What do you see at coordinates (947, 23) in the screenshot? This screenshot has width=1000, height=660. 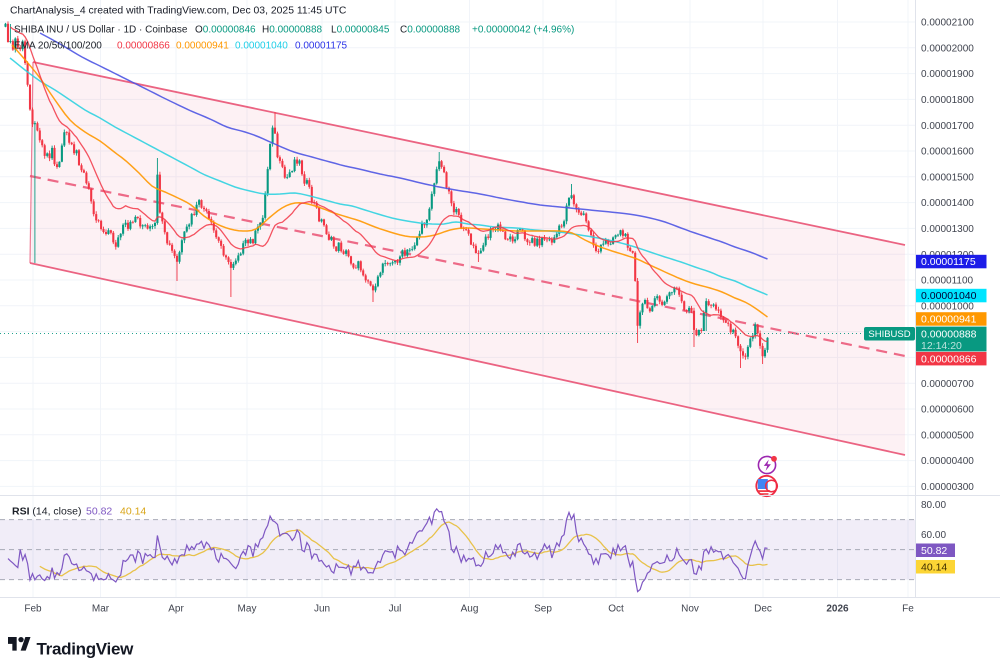 I see `svg-text: 0.00002100` at bounding box center [947, 23].